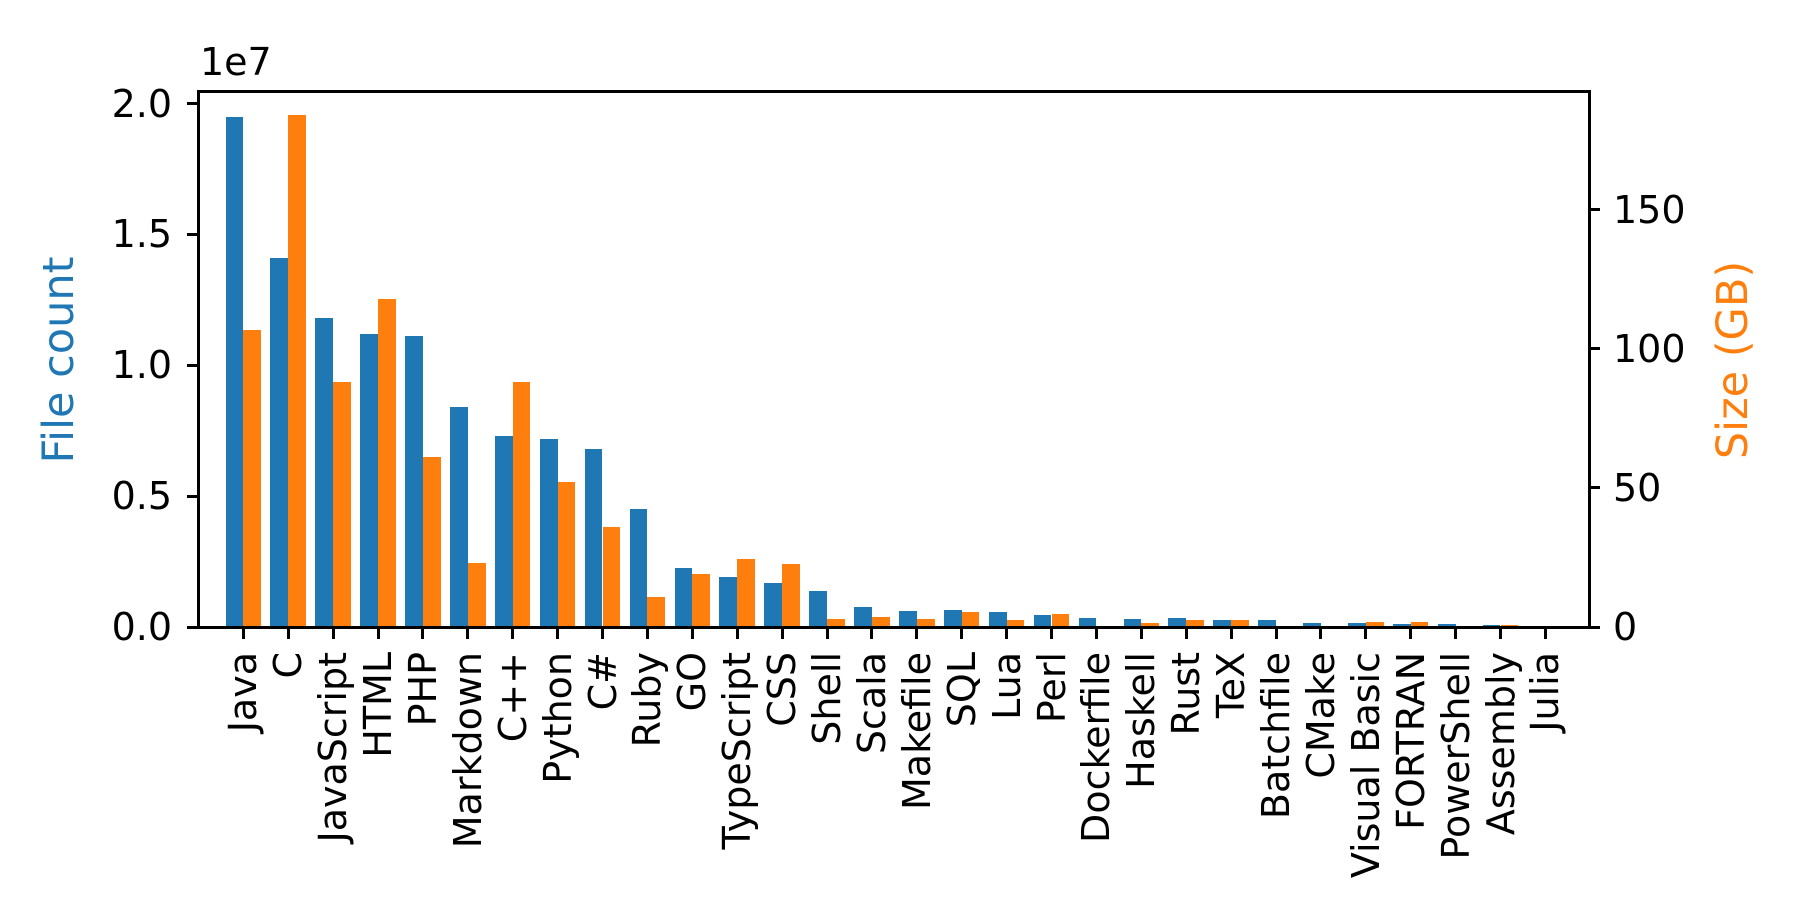 This screenshot has height=900, width=1800. Describe the element at coordinates (638, 569) in the screenshot. I see `bar-file-count-ruby` at that location.